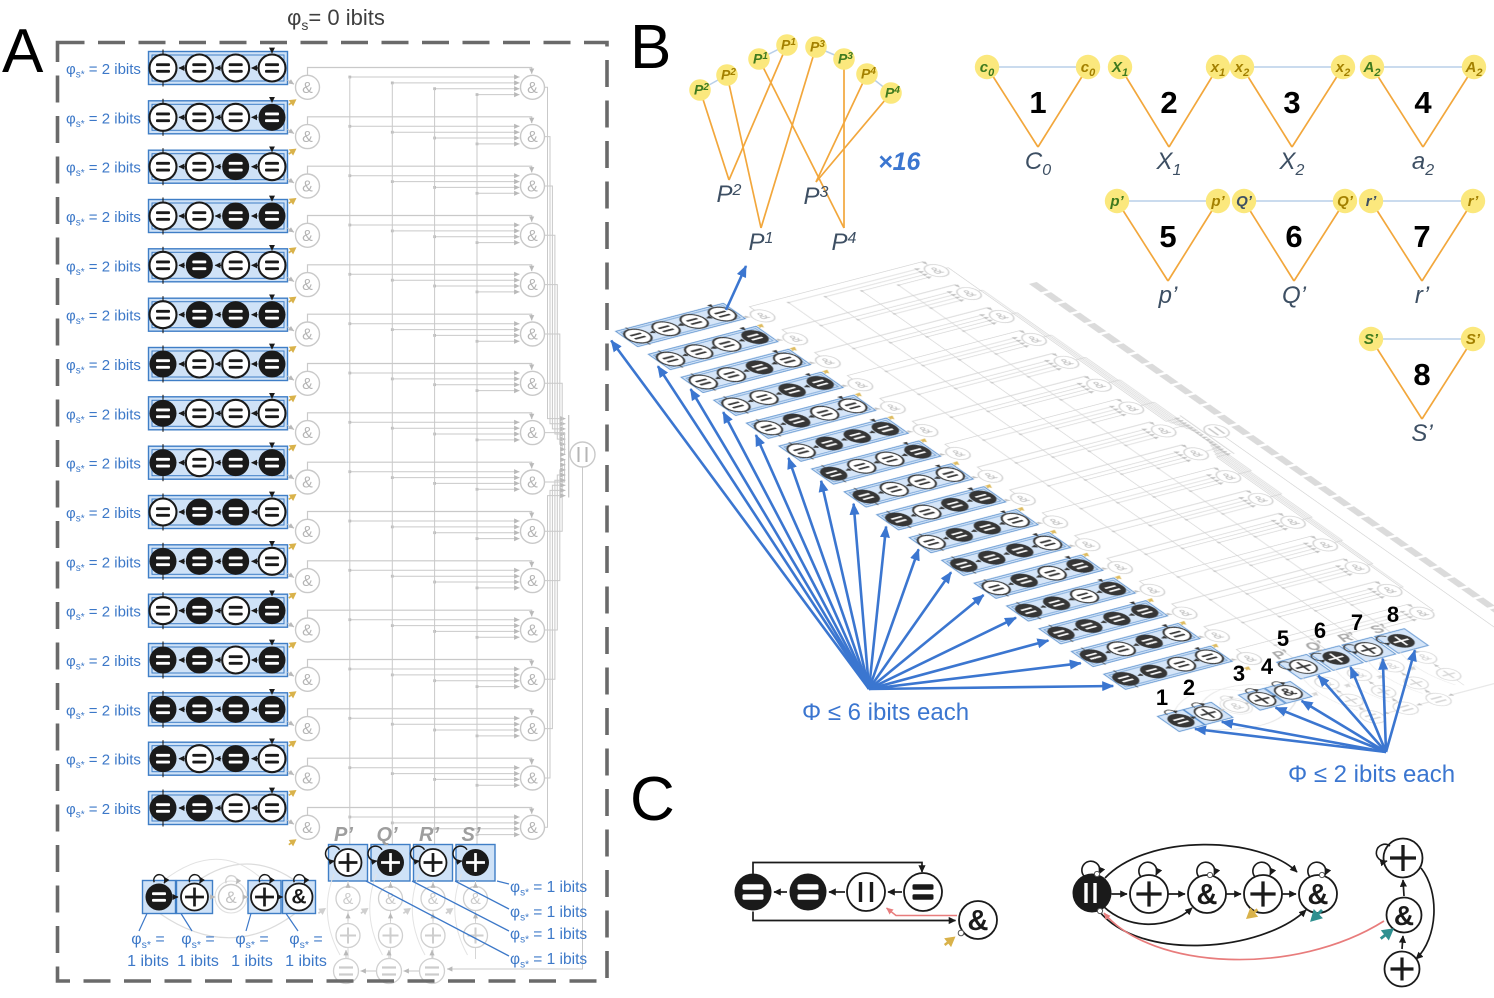  What do you see at coordinates (1169, 163) in the screenshot?
I see `svg-text: X1` at bounding box center [1169, 163].